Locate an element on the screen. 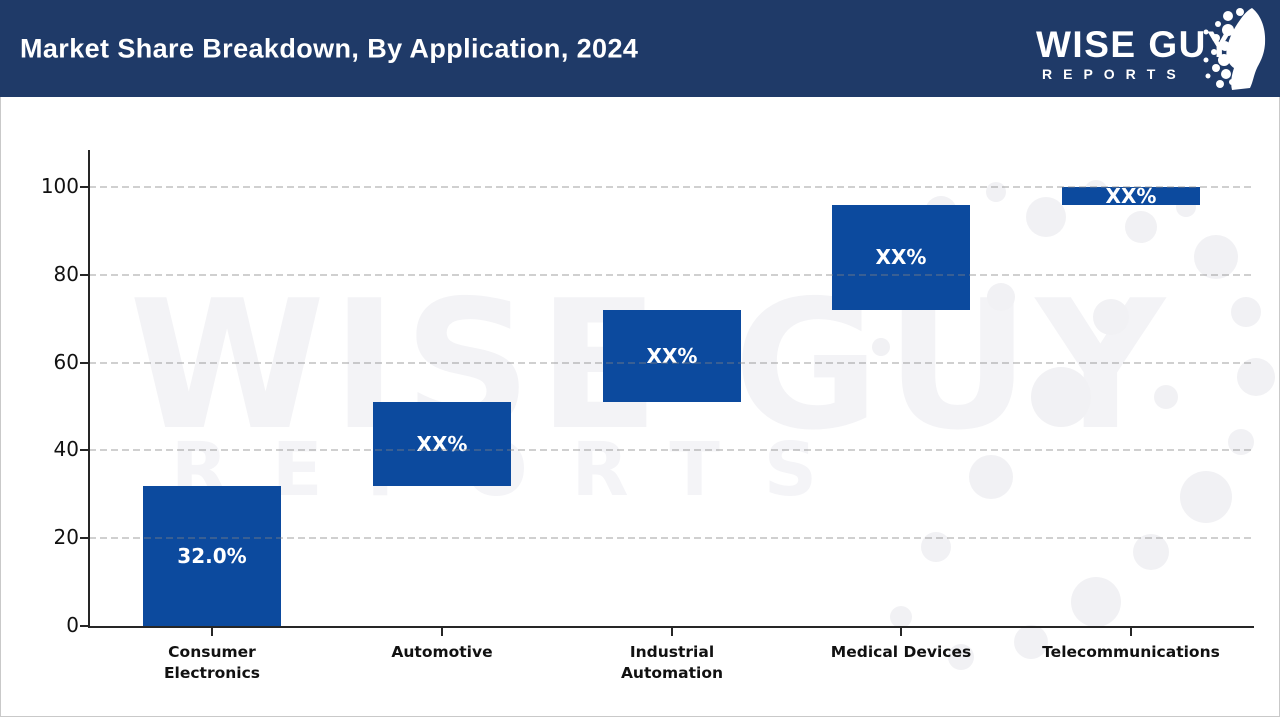 The image size is (1280, 720). bar-consumer-electronics: 32.0% is located at coordinates (212, 555).